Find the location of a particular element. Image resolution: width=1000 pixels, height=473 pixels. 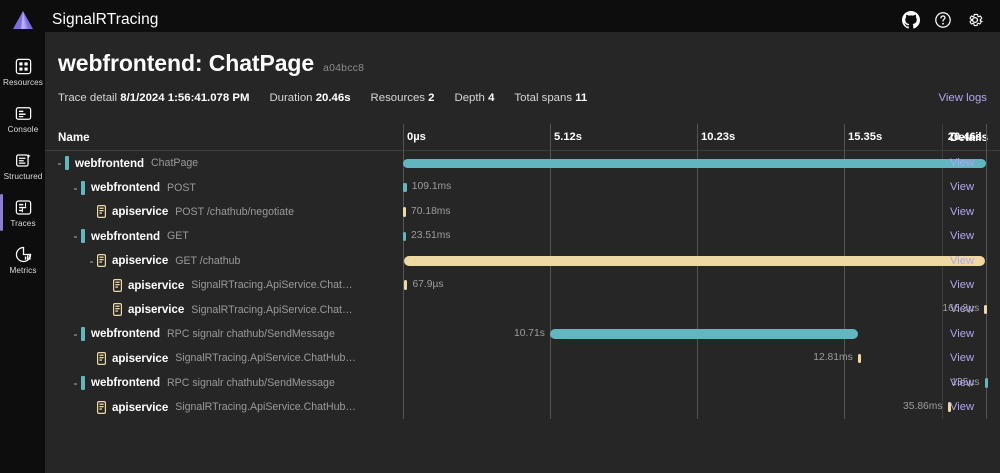

sidebar: Resources Console is located at coordinates (23, 256).